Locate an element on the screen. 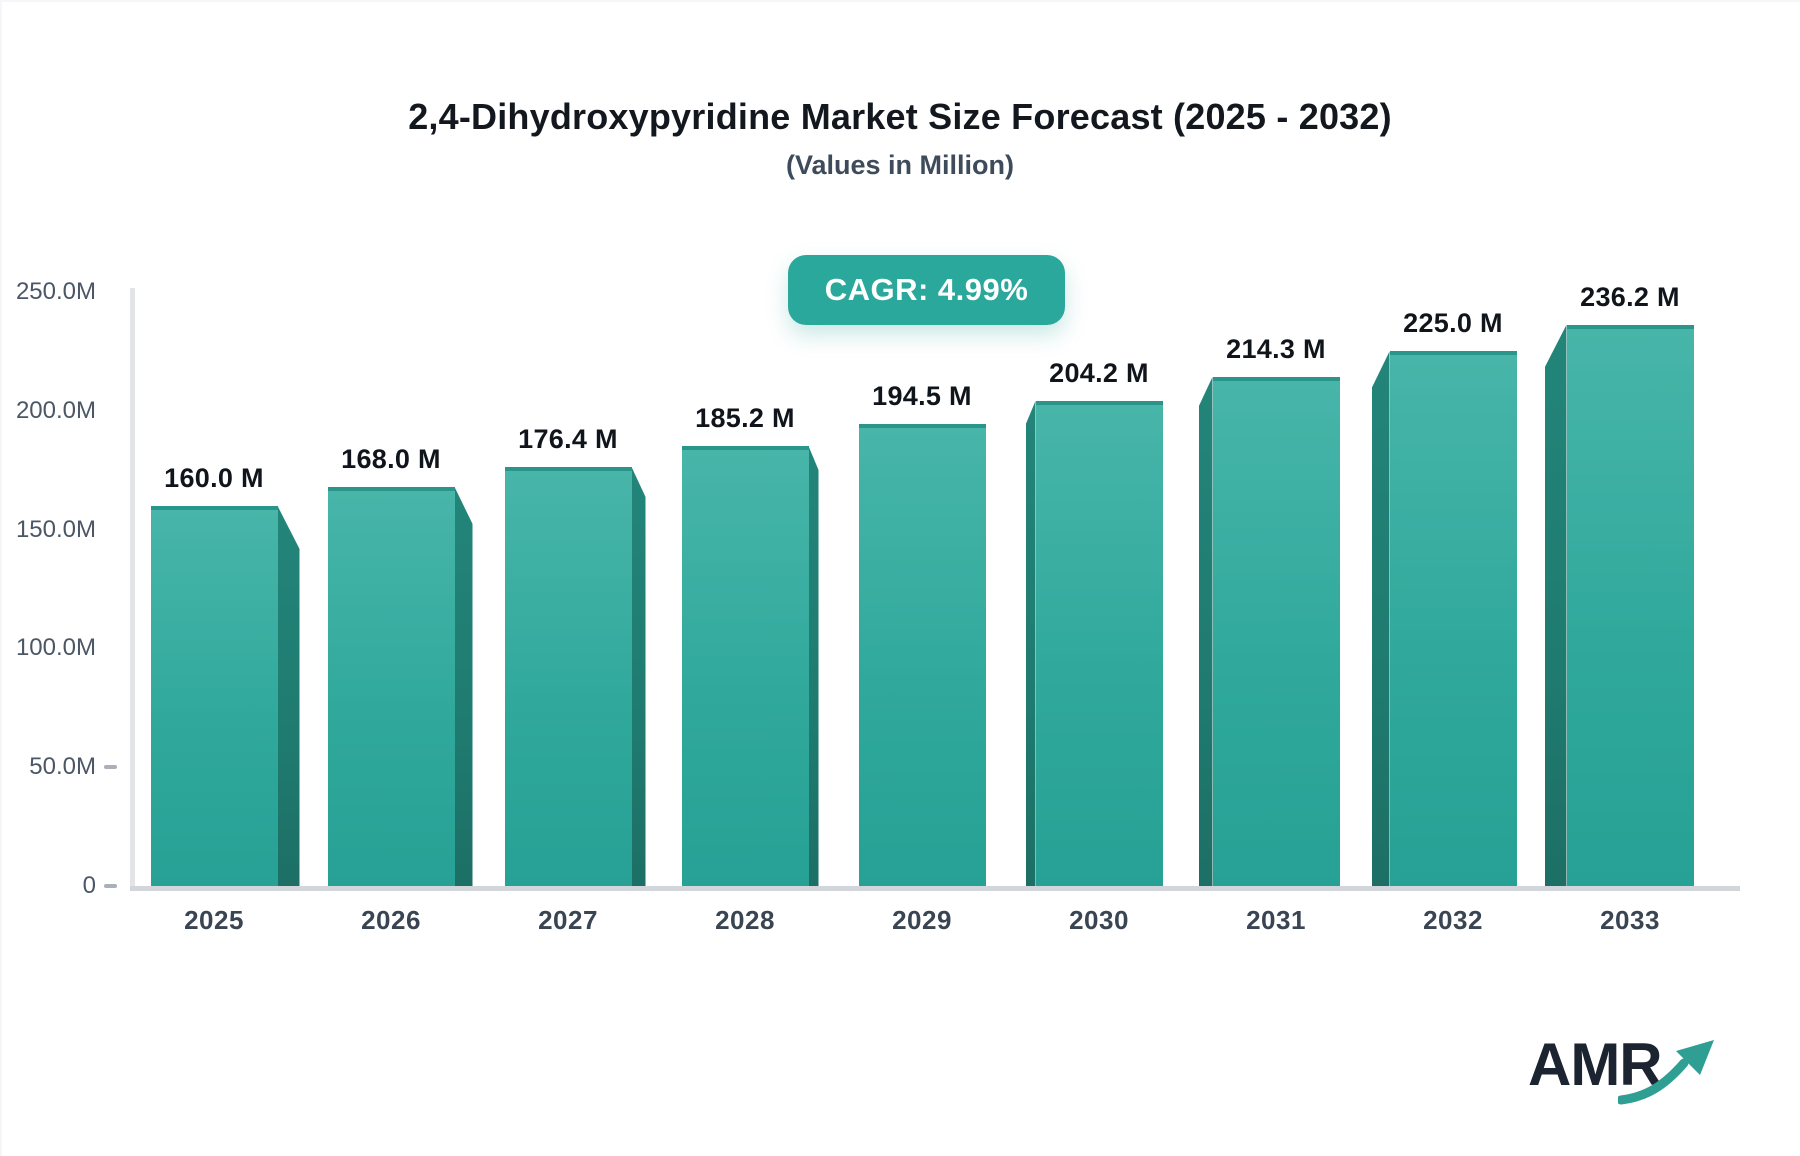  bar-2032 is located at coordinates (1444, 618).